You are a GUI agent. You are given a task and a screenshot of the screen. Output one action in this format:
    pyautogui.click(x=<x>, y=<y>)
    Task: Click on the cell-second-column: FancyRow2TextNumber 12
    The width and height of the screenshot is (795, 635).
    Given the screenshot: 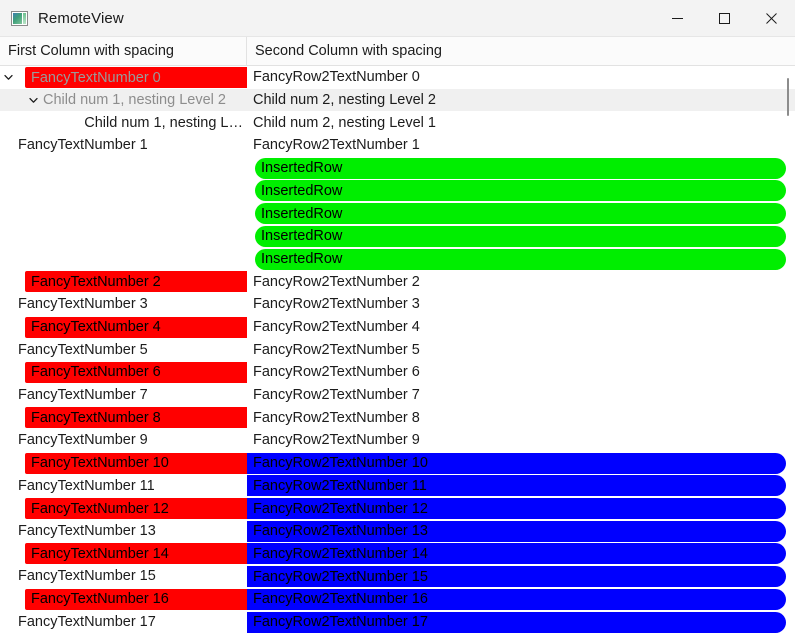 What is the action you would take?
    pyautogui.click(x=521, y=508)
    